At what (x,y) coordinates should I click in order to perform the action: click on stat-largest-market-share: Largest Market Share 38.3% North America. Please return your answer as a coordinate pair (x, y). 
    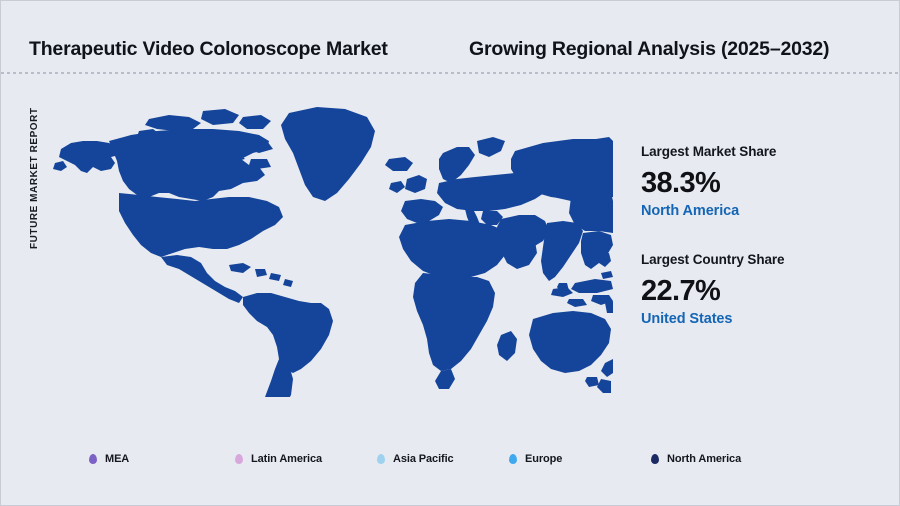
    Looking at the image, I should click on (761, 182).